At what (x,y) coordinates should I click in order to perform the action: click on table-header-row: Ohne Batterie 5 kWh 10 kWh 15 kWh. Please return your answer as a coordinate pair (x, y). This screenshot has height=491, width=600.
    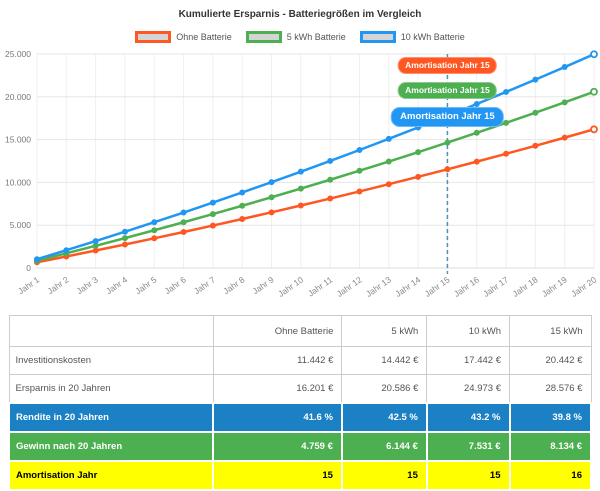
    Looking at the image, I should click on (300, 331).